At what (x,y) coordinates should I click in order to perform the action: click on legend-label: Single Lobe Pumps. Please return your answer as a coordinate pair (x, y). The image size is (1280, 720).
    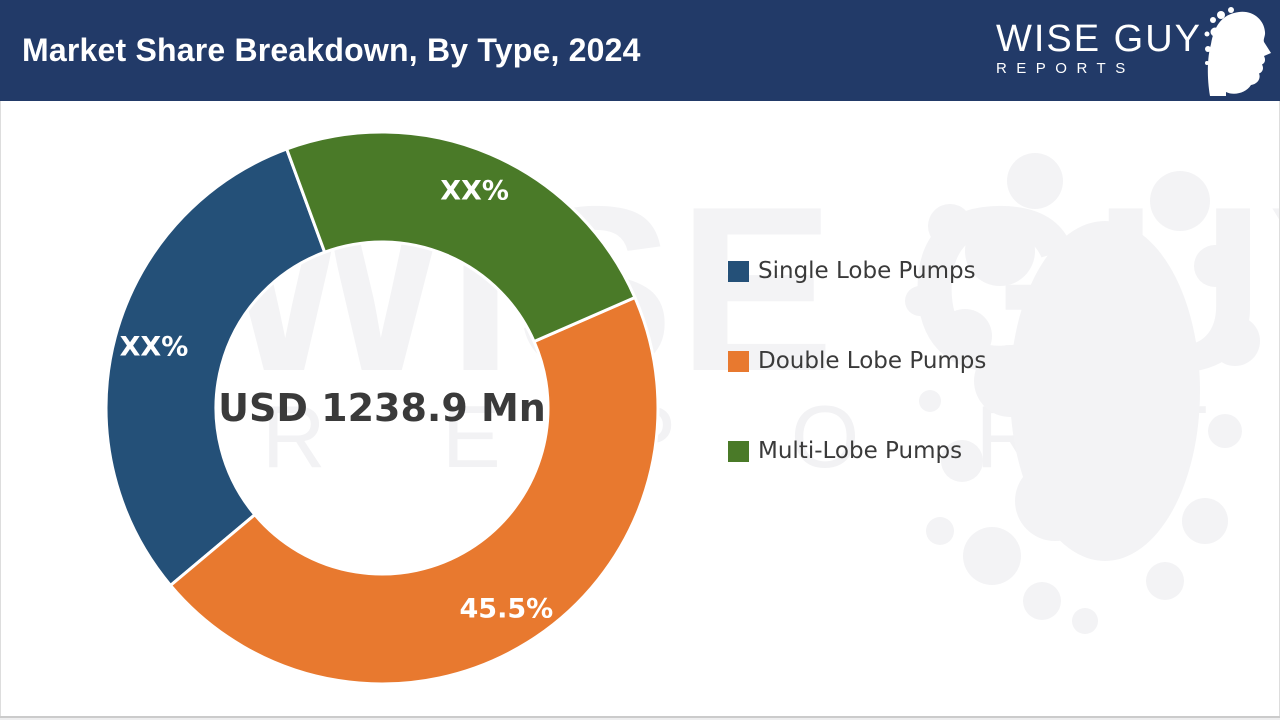
    Looking at the image, I should click on (867, 271).